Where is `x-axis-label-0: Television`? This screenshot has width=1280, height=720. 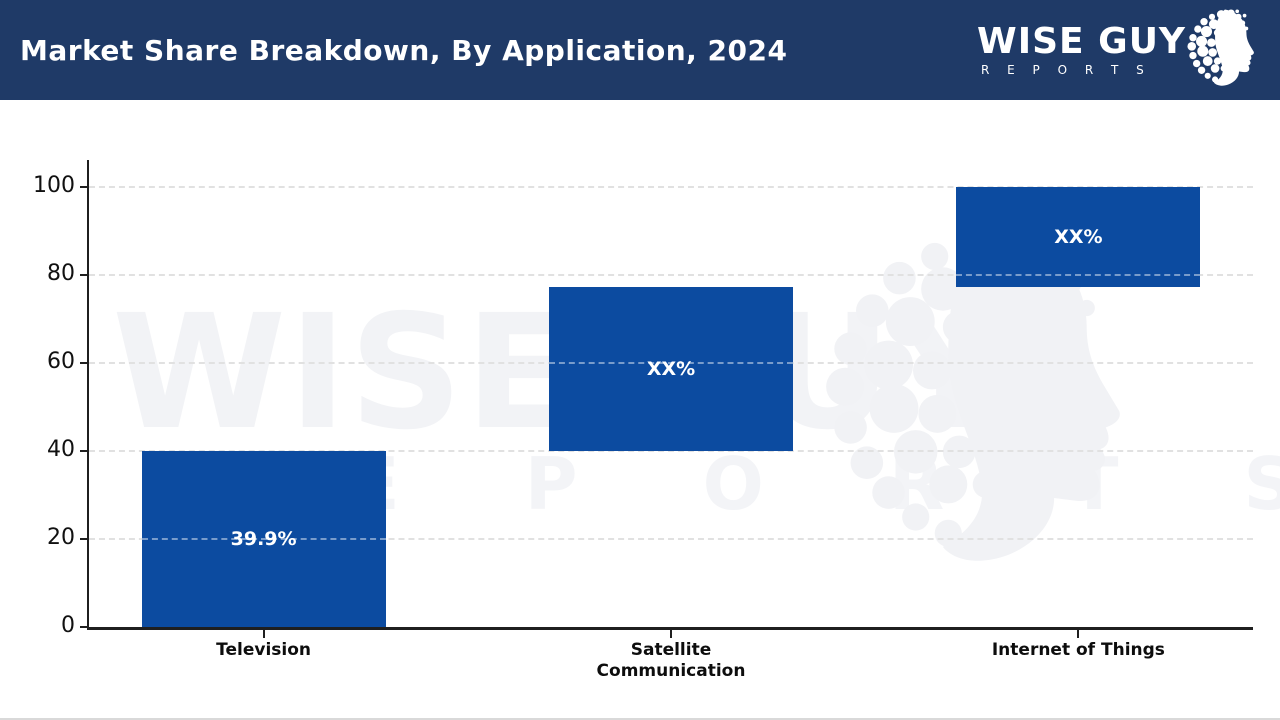 x-axis-label-0: Television is located at coordinates (264, 650).